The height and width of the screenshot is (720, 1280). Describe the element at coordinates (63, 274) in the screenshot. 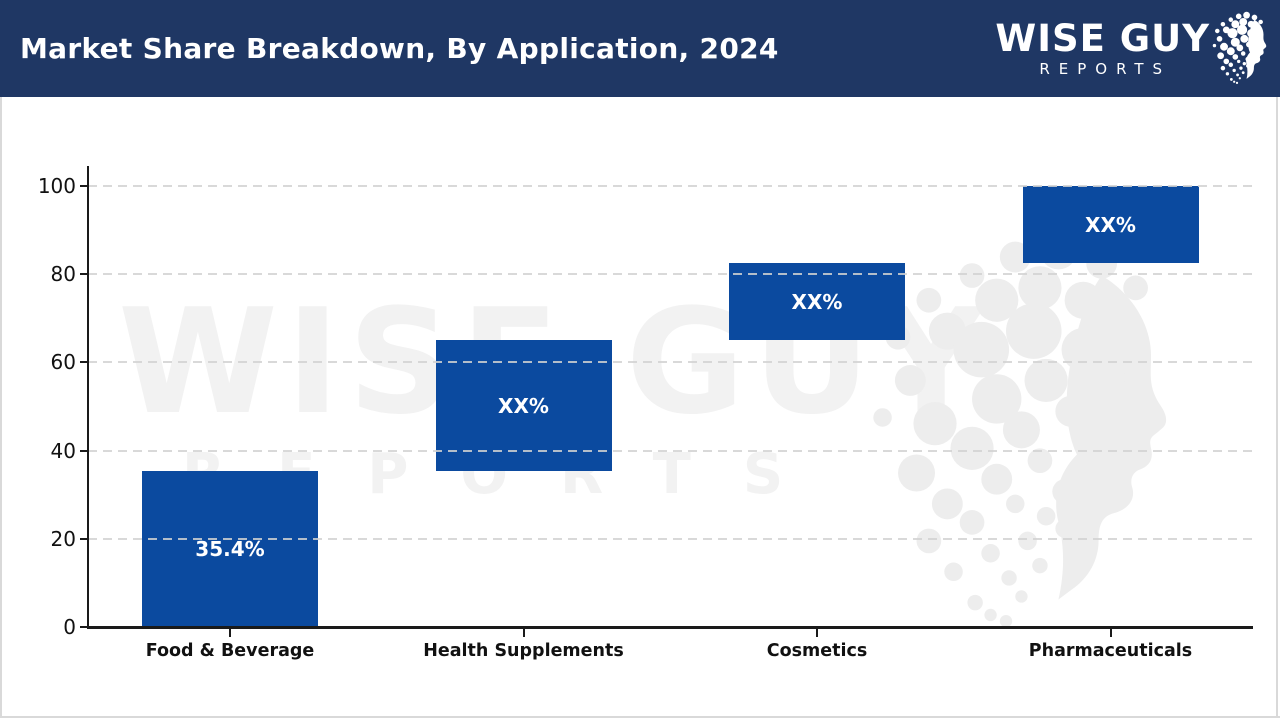

I see `y-axis-label: 80` at that location.